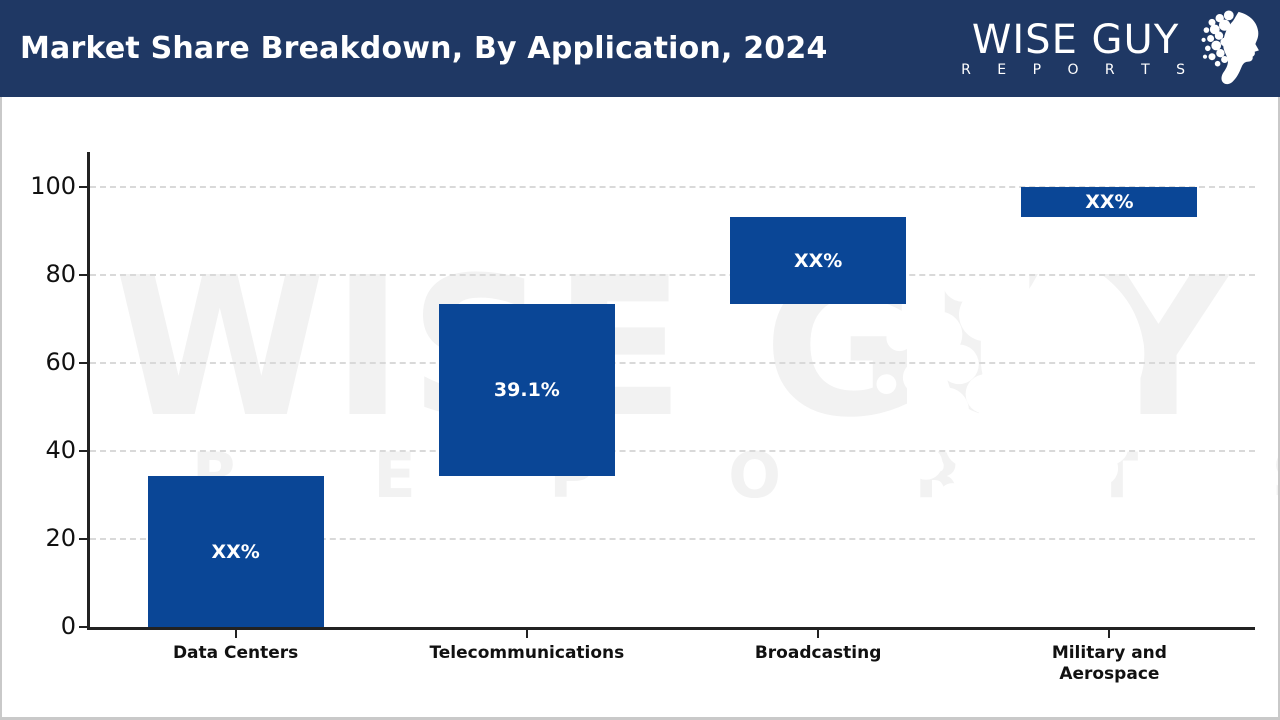 Image resolution: width=1280 pixels, height=720 pixels. What do you see at coordinates (235, 653) in the screenshot?
I see `x-tick-label-data-centers: Data Centers` at bounding box center [235, 653].